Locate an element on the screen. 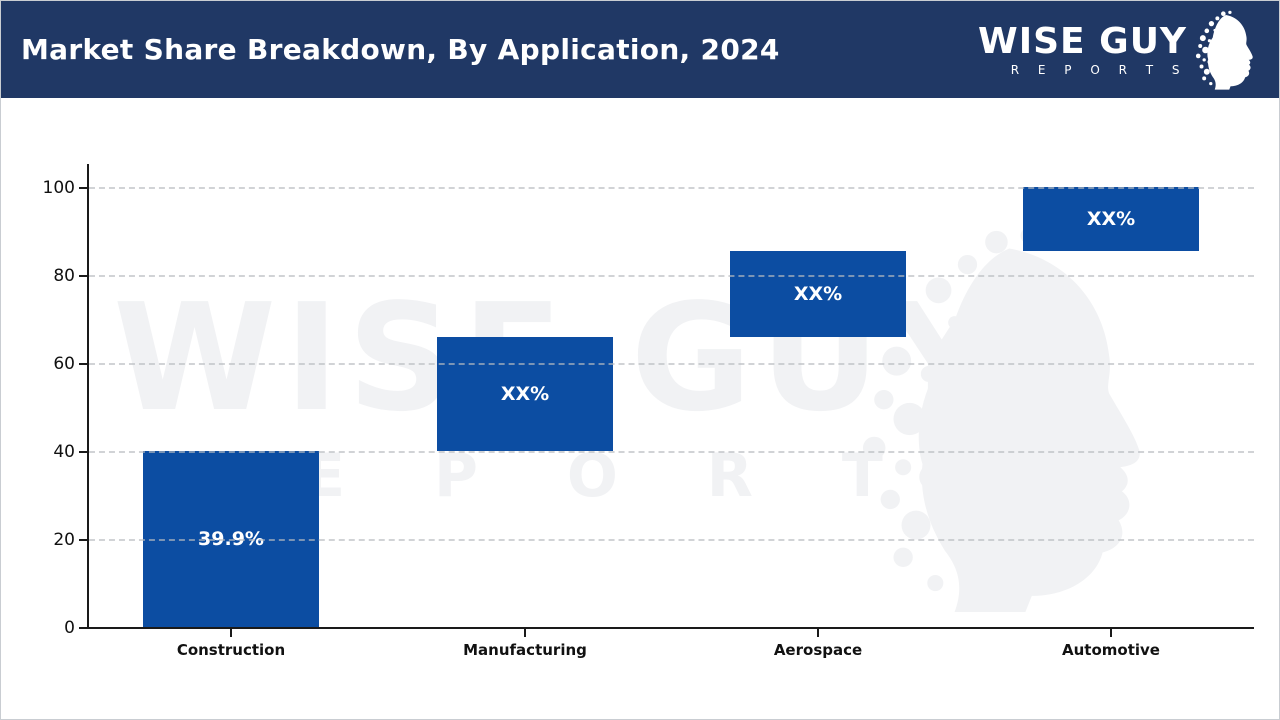 The height and width of the screenshot is (720, 1280). x-tick-construction is located at coordinates (231, 633).